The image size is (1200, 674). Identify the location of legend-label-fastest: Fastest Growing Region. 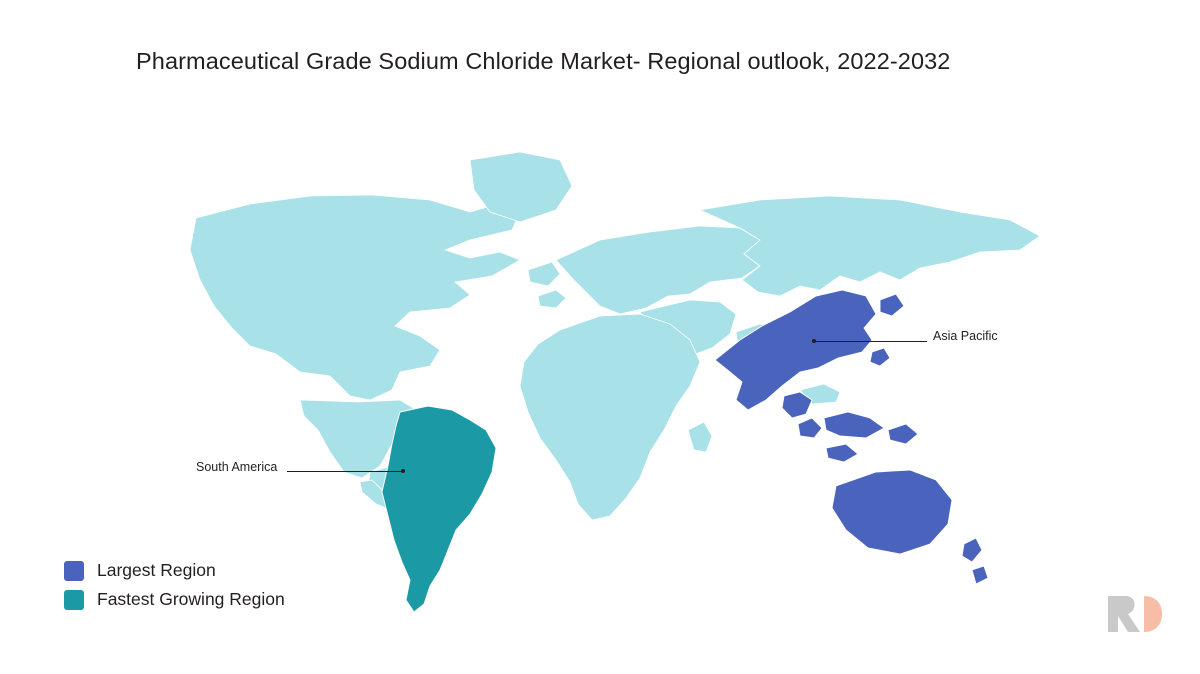
(191, 599).